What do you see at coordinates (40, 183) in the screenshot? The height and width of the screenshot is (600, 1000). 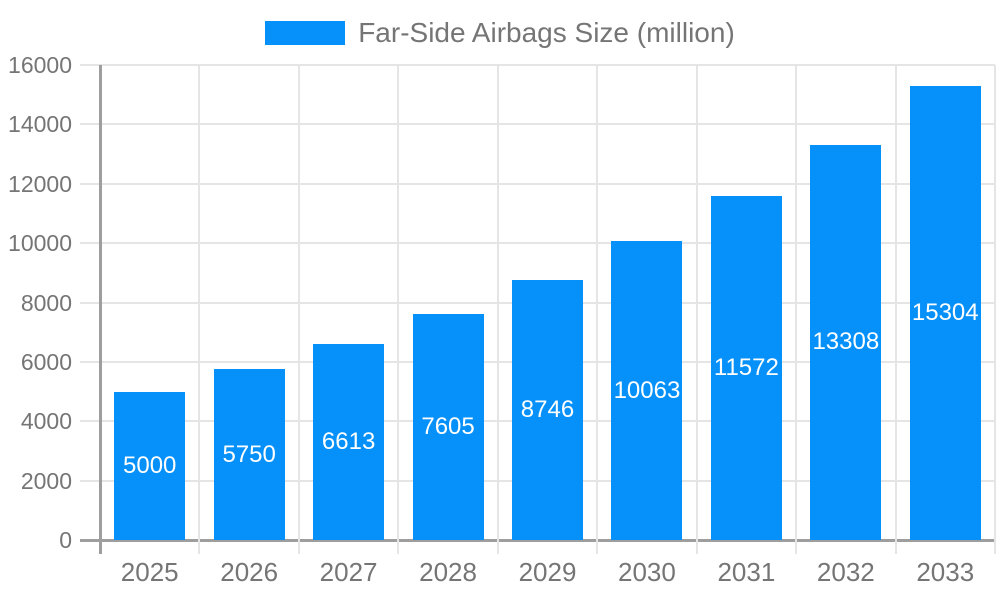 I see `y-axis-tick-label: 12000` at bounding box center [40, 183].